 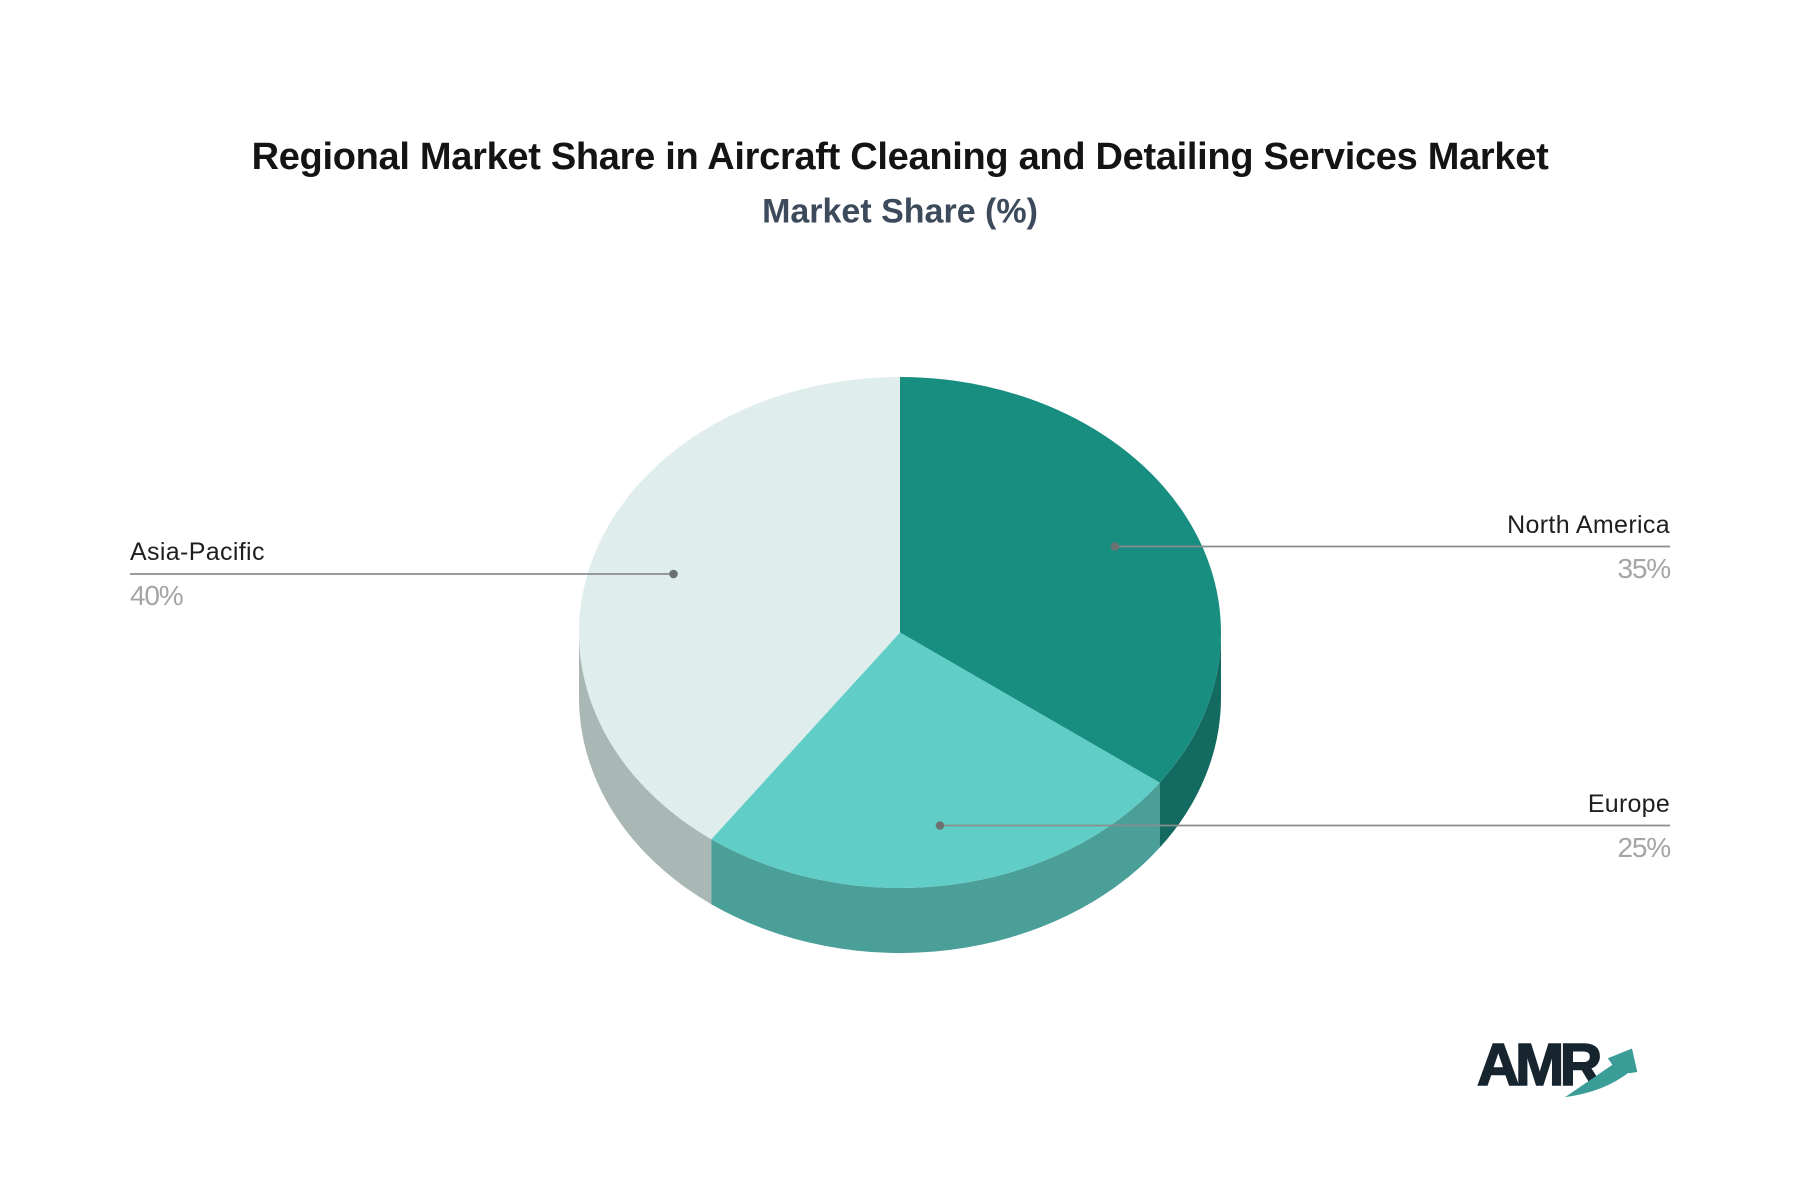 What do you see at coordinates (1644, 847) in the screenshot?
I see `svg-text: 25%` at bounding box center [1644, 847].